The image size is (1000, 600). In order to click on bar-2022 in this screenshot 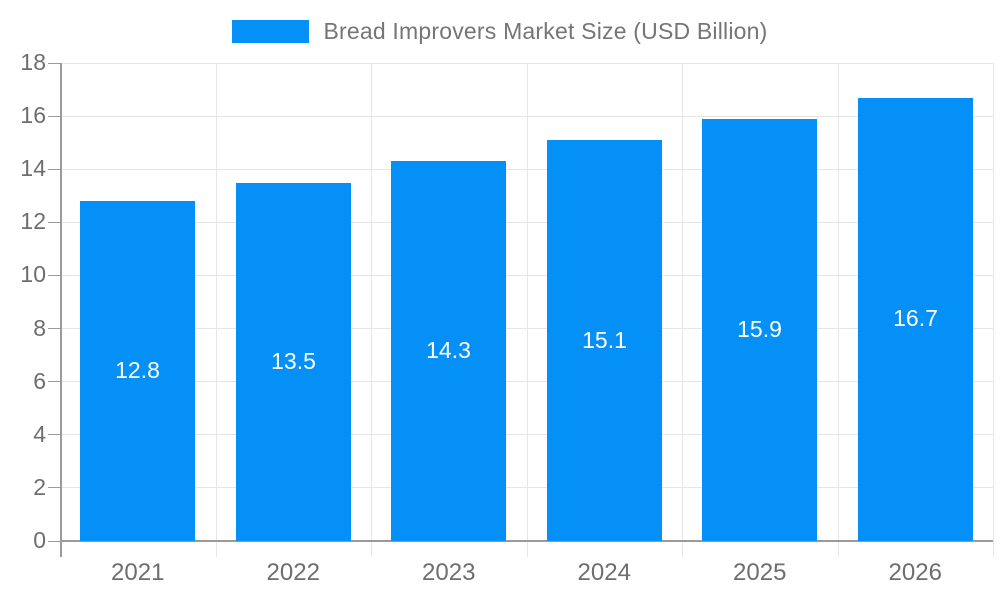, I will do `click(293, 361)`.